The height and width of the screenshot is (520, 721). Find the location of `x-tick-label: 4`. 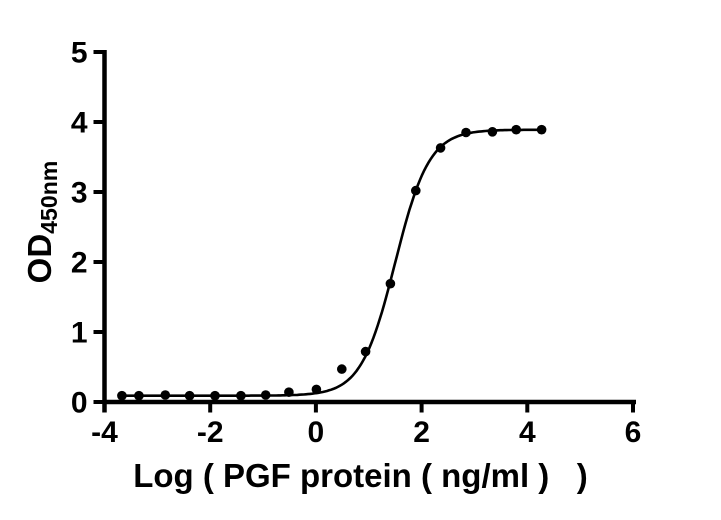

x-tick-label: 4 is located at coordinates (527, 432).